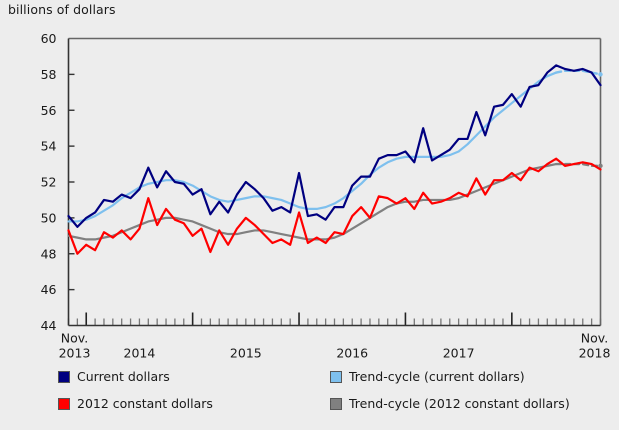  I want to click on legend-item-trend-constant: Trend-cycle (2012 constant dollars), so click(450, 403).